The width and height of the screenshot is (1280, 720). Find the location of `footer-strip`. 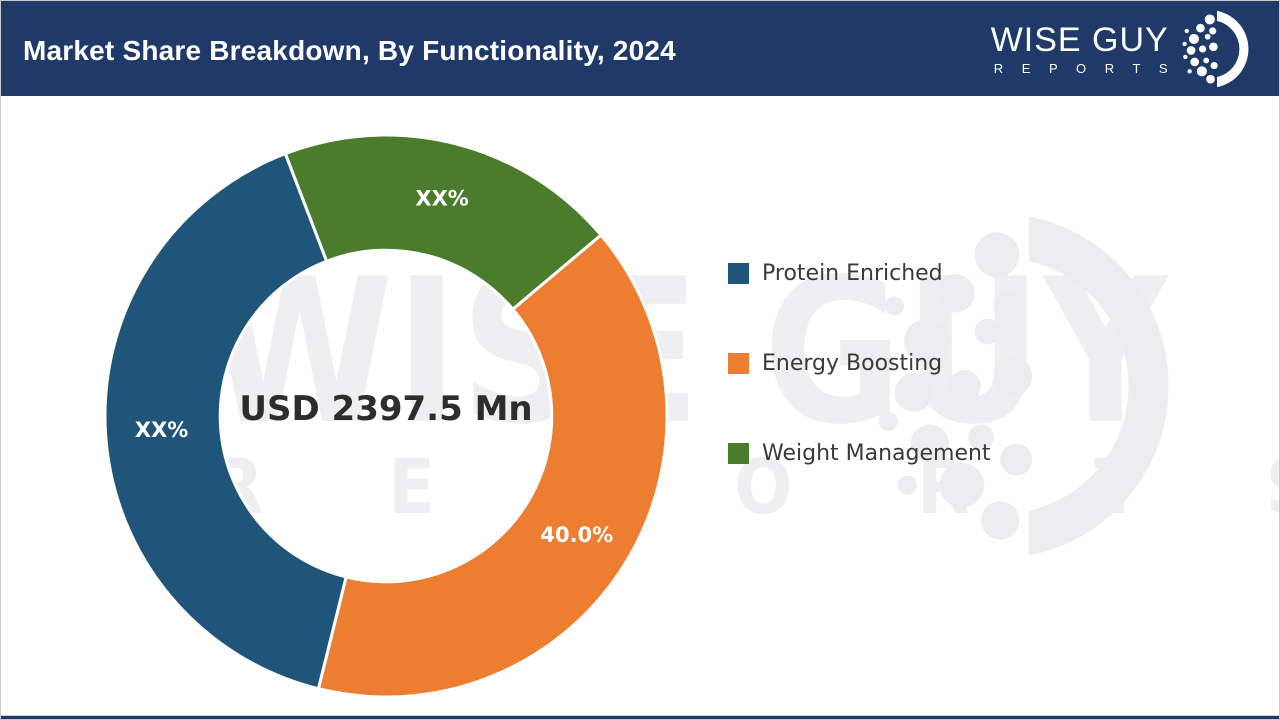

footer-strip is located at coordinates (640, 717).